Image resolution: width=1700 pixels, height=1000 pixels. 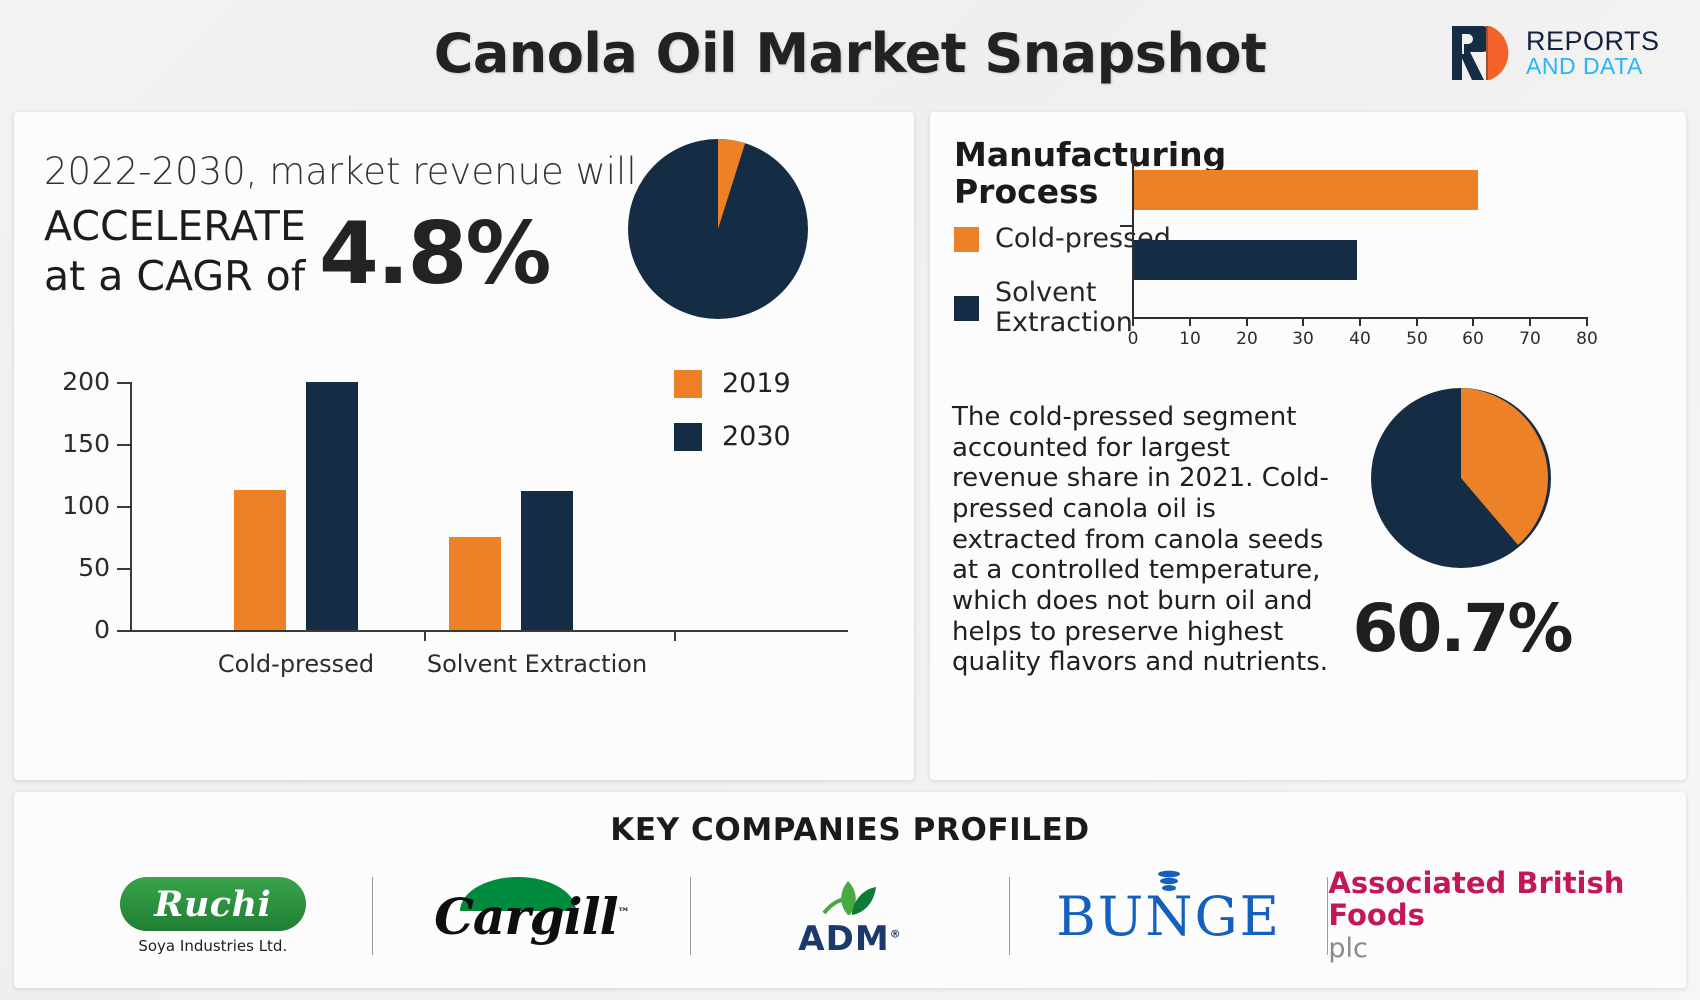 I want to click on h-x-tick-label: 10, so click(x=1190, y=339).